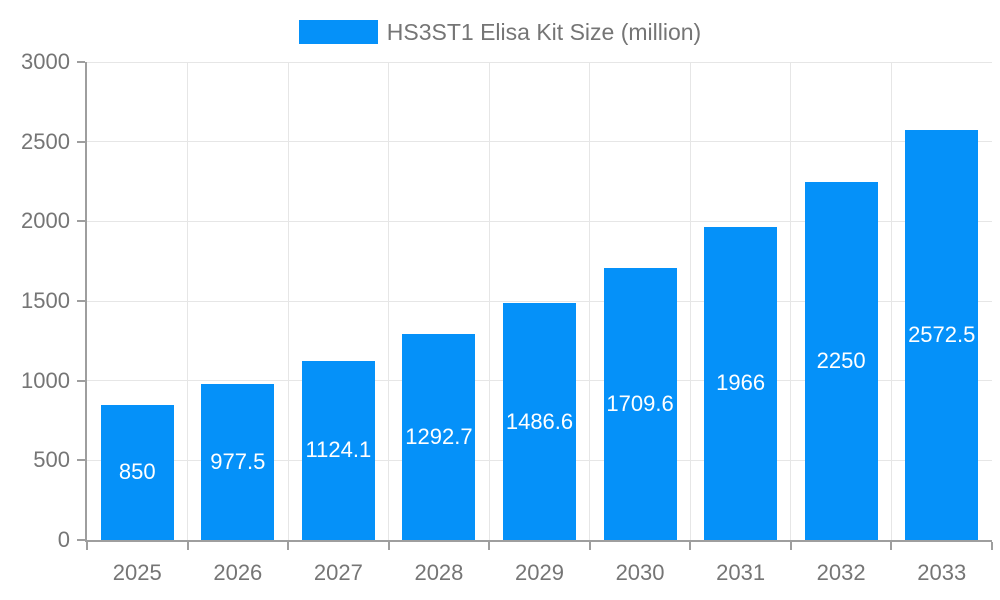 Image resolution: width=1000 pixels, height=600 pixels. Describe the element at coordinates (841, 572) in the screenshot. I see `x-tick-label: 2032` at that location.